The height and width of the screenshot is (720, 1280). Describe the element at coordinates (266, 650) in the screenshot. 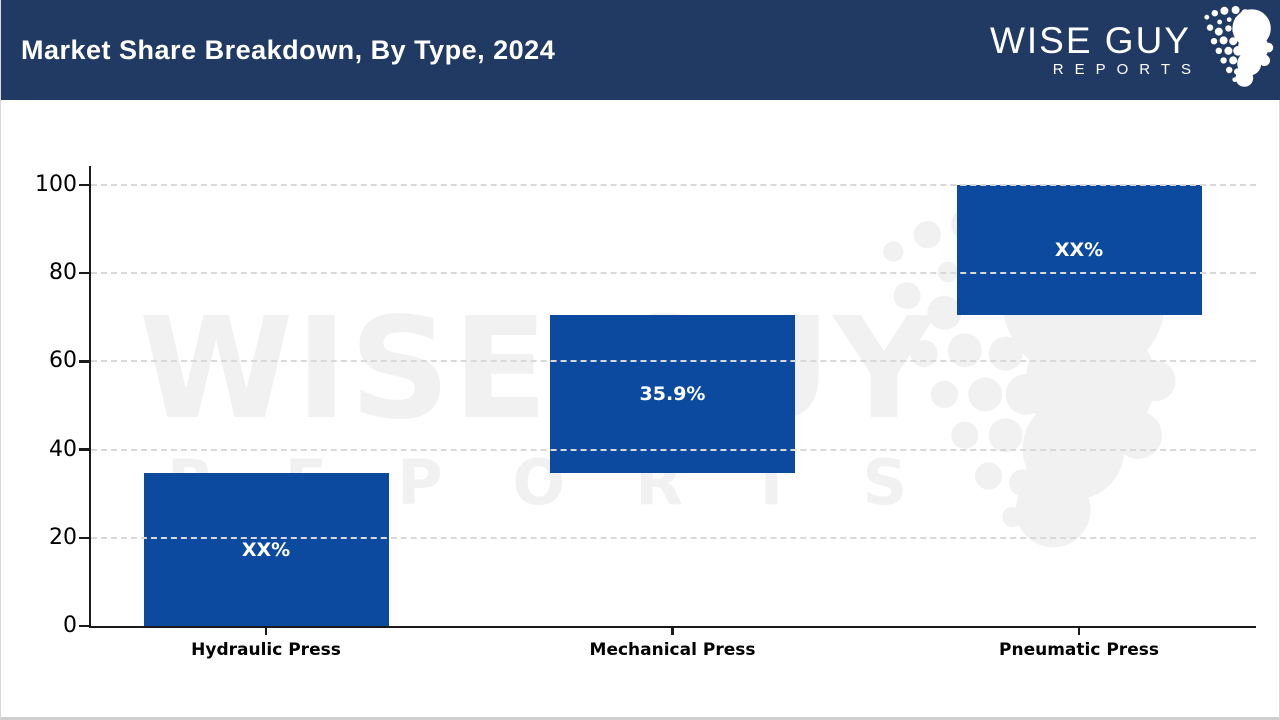

I see `x-axis-label-hydraulic-press: Hydraulic Press` at that location.